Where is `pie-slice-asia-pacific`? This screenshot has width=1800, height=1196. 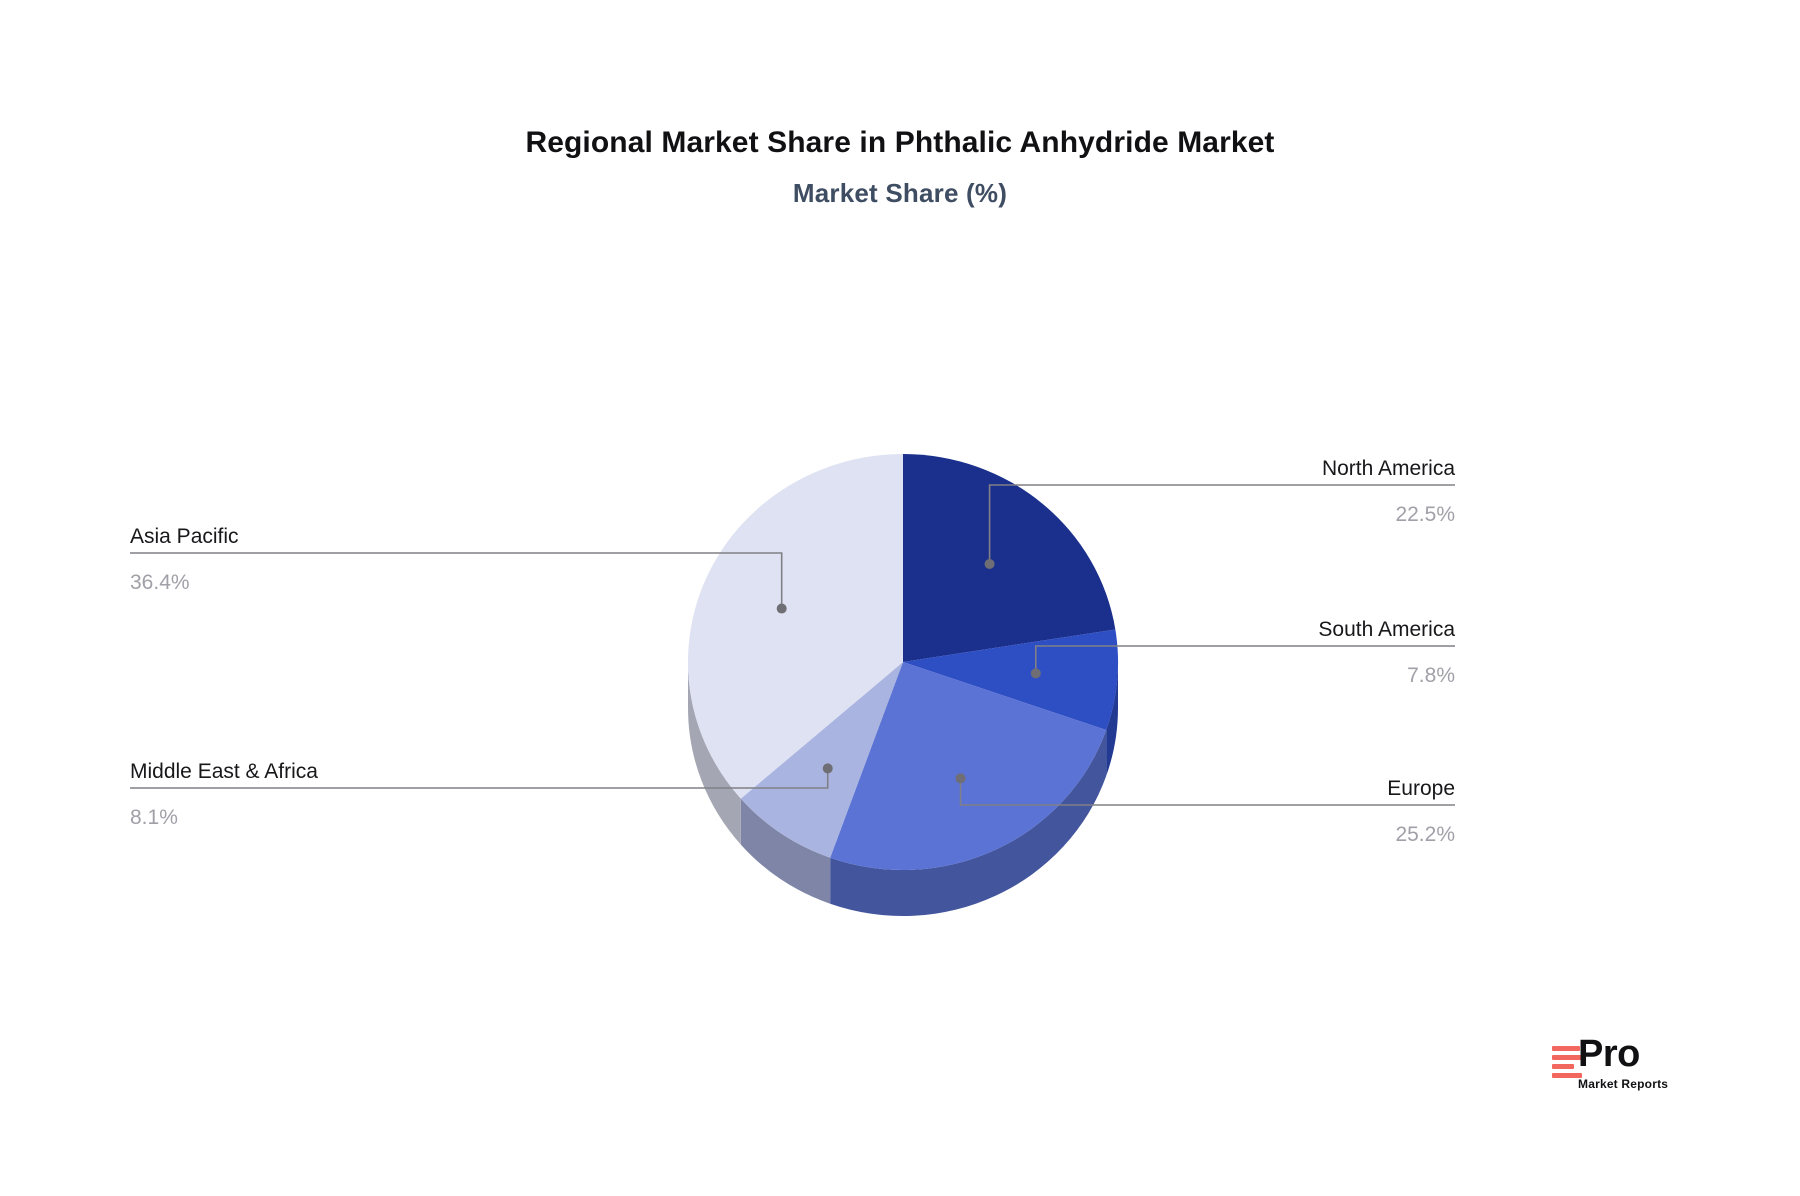
pie-slice-asia-pacific is located at coordinates (795, 626).